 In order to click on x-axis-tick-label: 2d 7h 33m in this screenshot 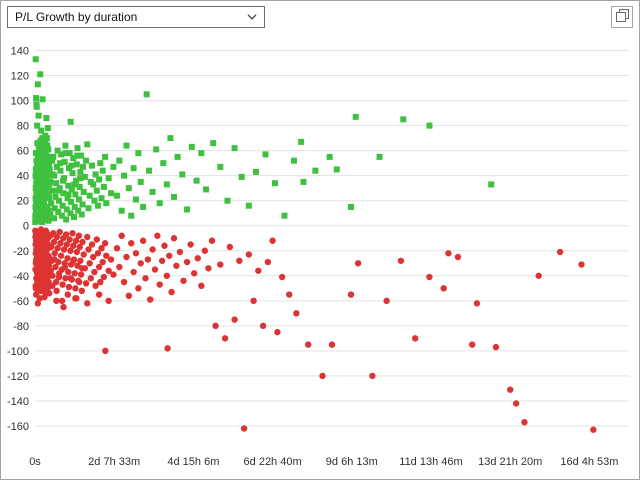, I will do `click(114, 462)`.